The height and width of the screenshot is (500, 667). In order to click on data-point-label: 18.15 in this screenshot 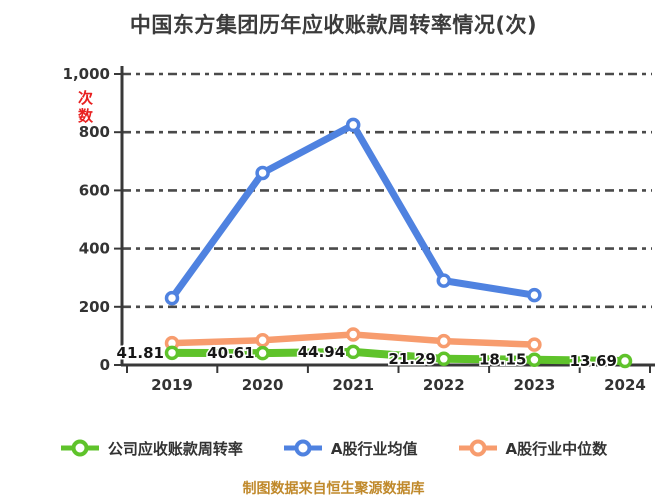, I will do `click(502, 360)`.